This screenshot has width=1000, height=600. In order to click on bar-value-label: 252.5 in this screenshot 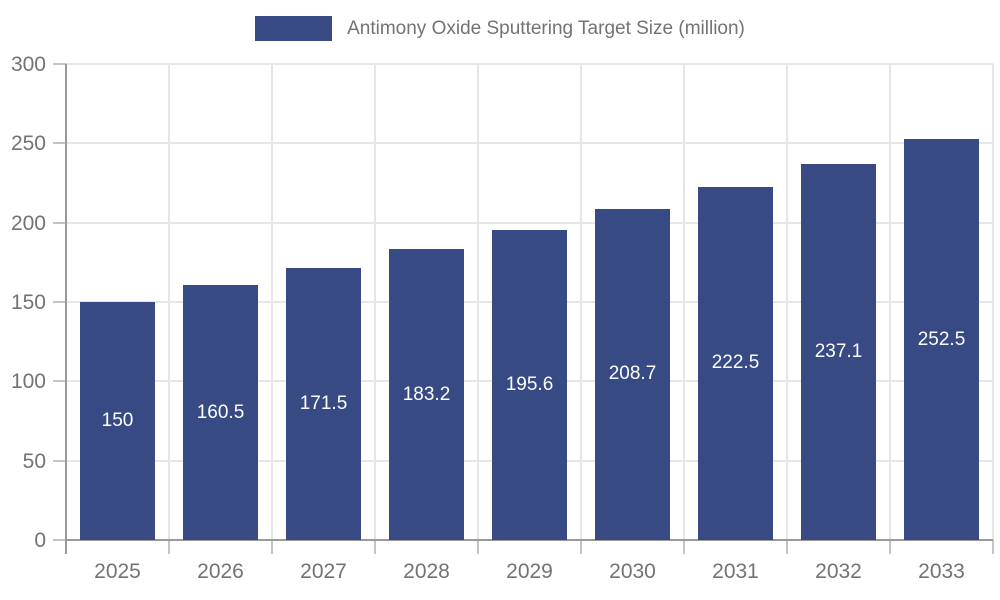, I will do `click(941, 339)`.